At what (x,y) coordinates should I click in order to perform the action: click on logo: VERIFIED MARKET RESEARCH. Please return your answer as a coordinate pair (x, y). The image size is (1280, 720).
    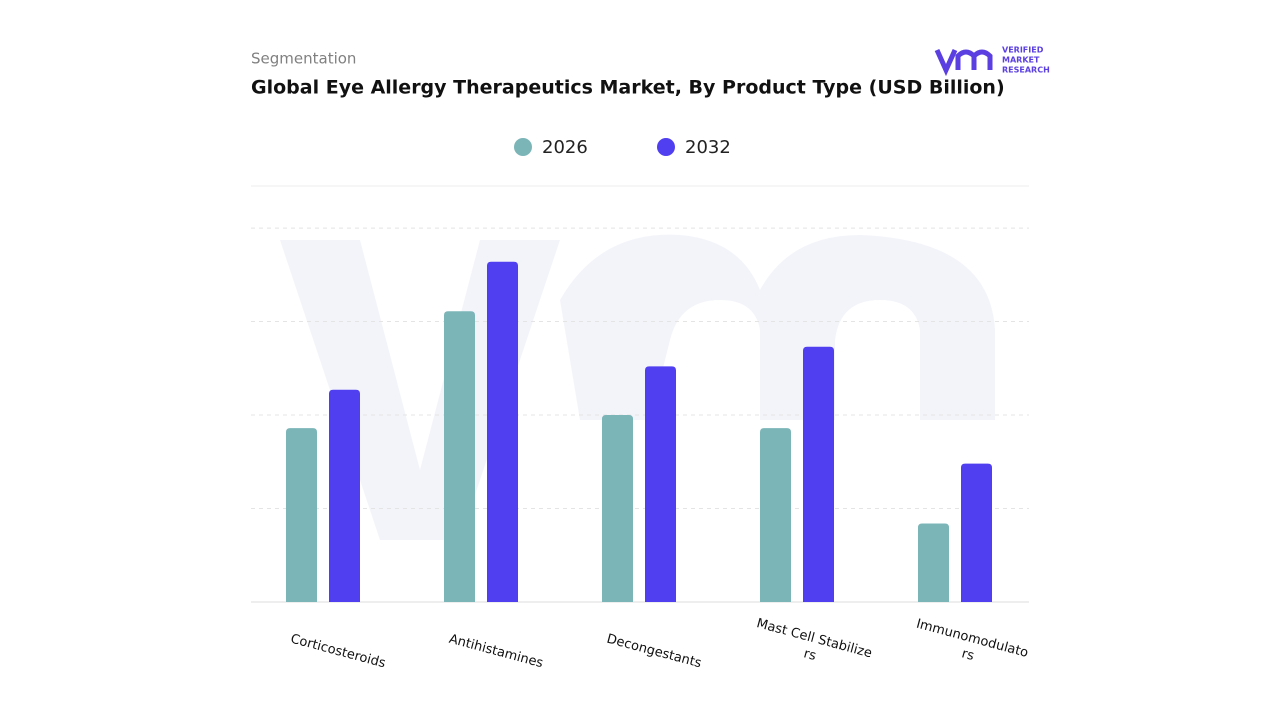
    Looking at the image, I should click on (992, 61).